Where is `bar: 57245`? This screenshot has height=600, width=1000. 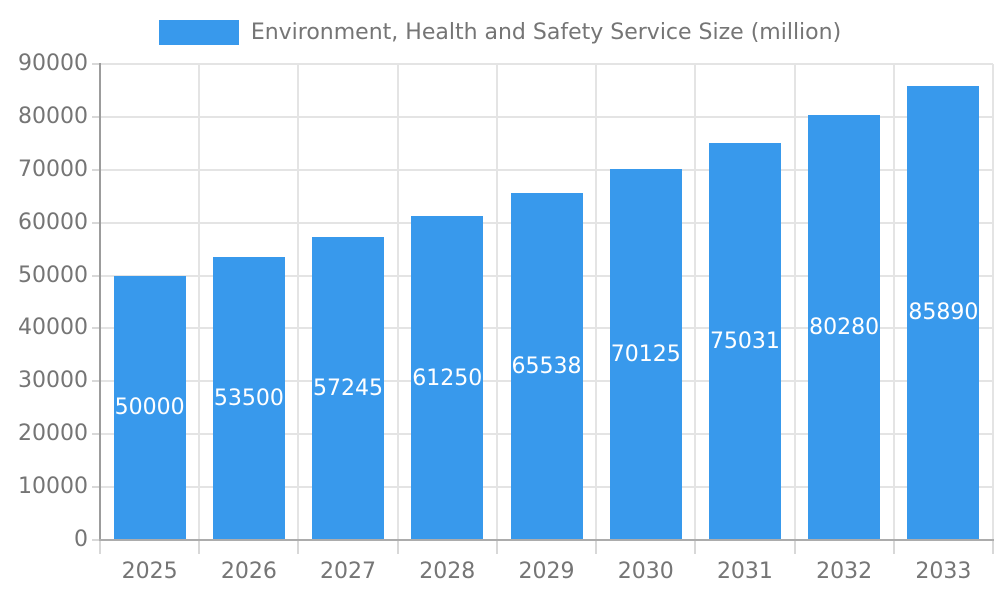
bar: 57245 is located at coordinates (348, 388).